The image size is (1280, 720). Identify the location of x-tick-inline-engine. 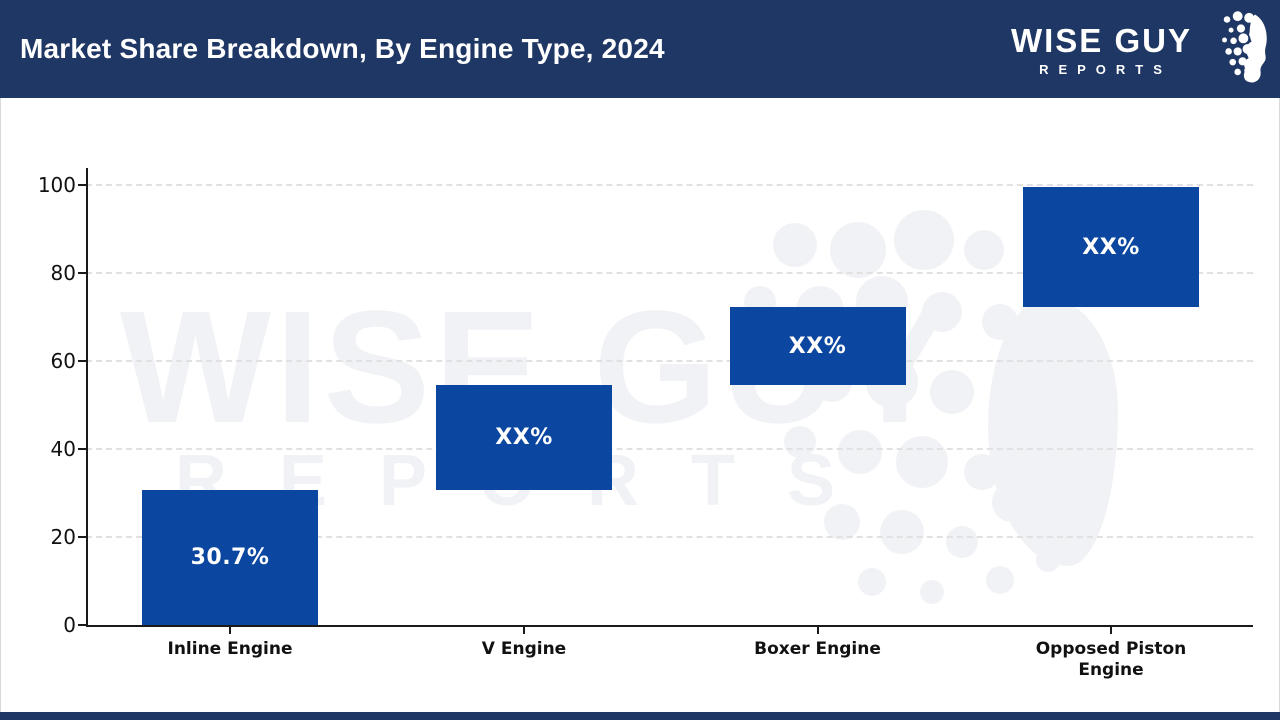
(230, 630).